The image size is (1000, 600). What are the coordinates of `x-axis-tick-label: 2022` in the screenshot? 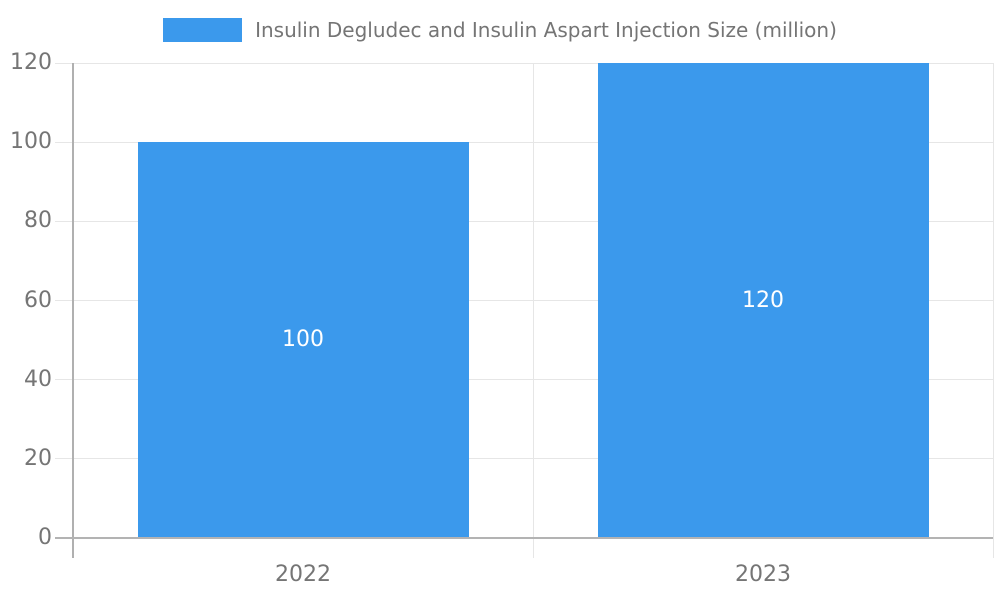 It's located at (303, 574).